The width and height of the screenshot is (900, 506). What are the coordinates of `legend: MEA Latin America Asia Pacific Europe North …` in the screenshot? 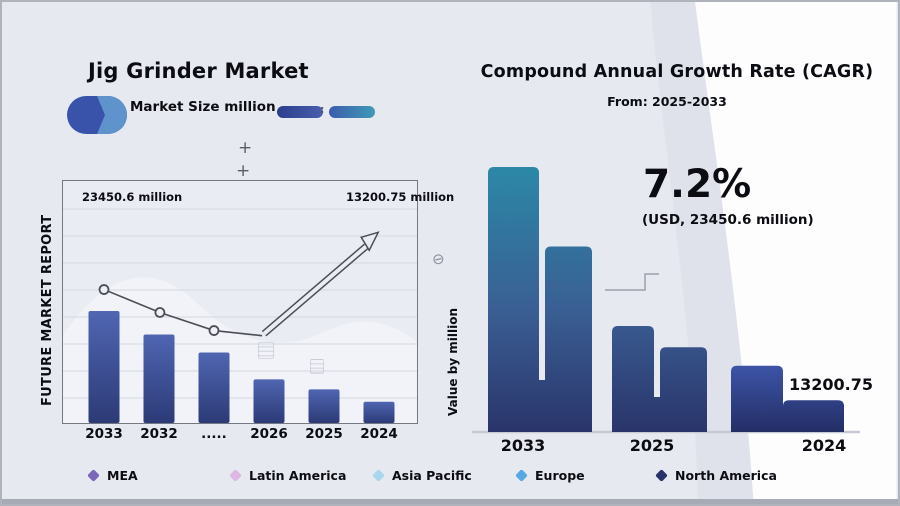 It's located at (450, 478).